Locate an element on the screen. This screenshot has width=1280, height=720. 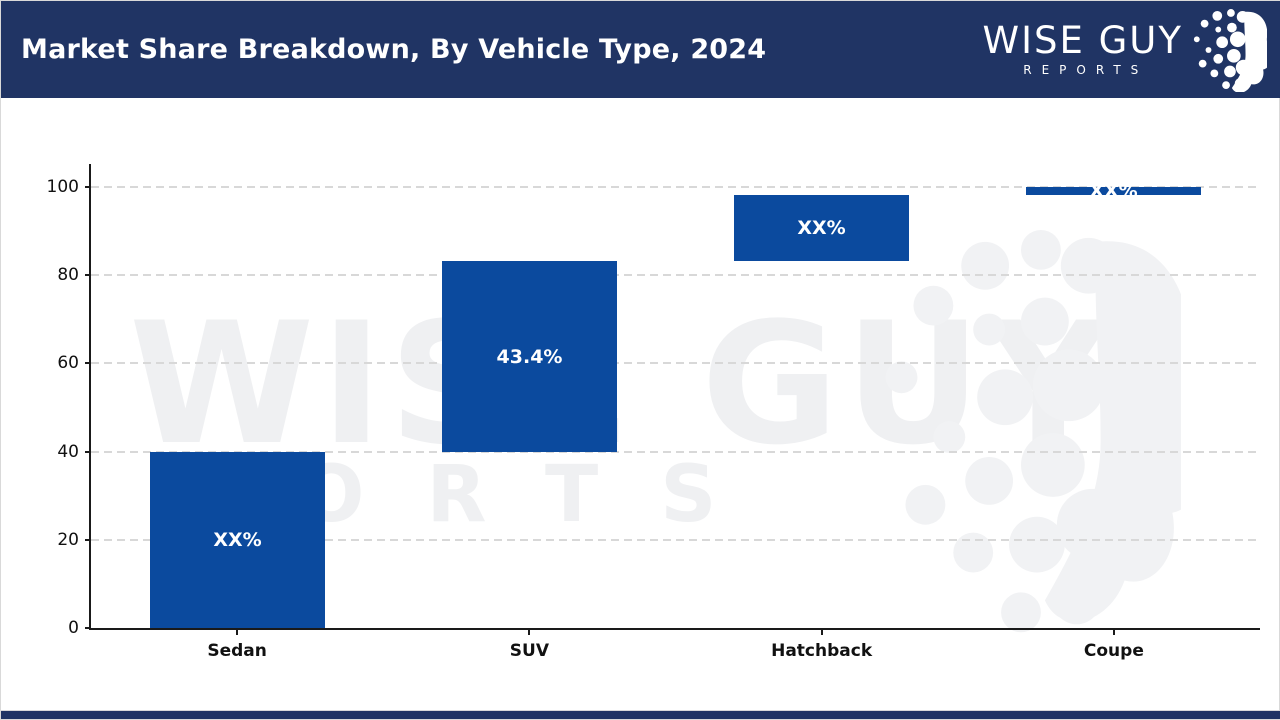
y-tick-label-40: 40 is located at coordinates (68, 451).